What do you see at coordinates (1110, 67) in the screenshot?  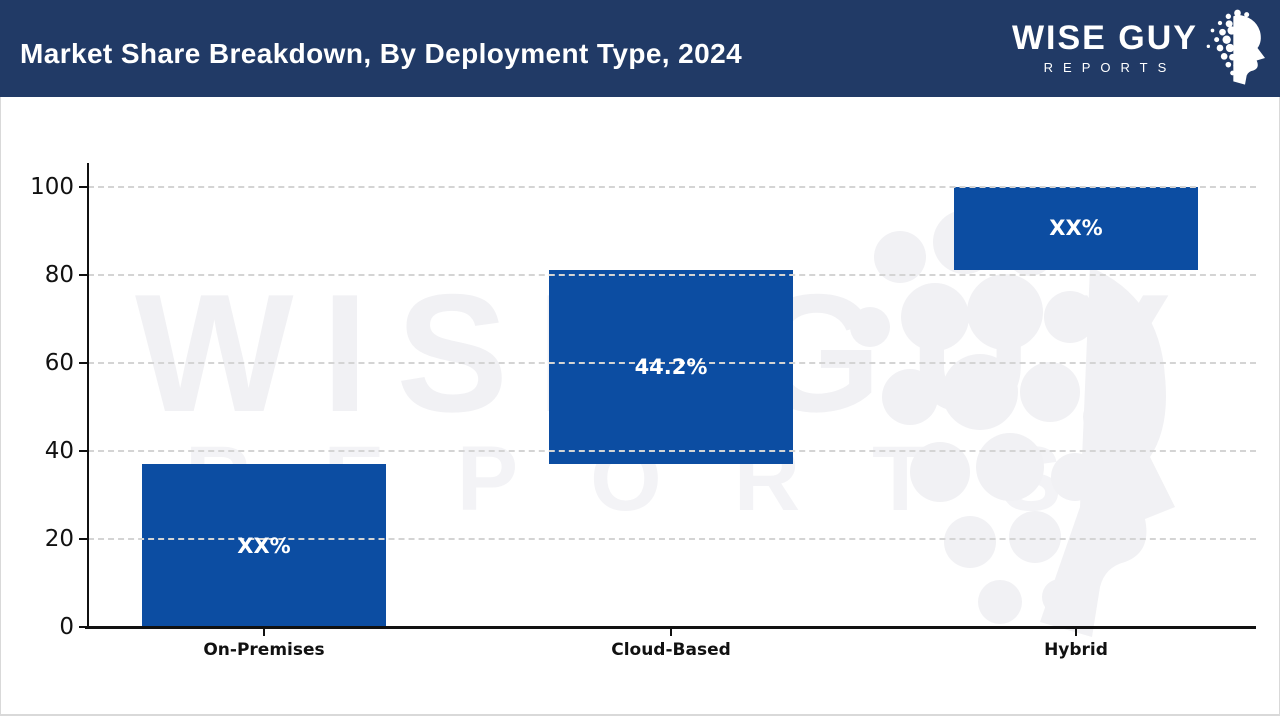 I see `logo-reports-text: REPORTS` at bounding box center [1110, 67].